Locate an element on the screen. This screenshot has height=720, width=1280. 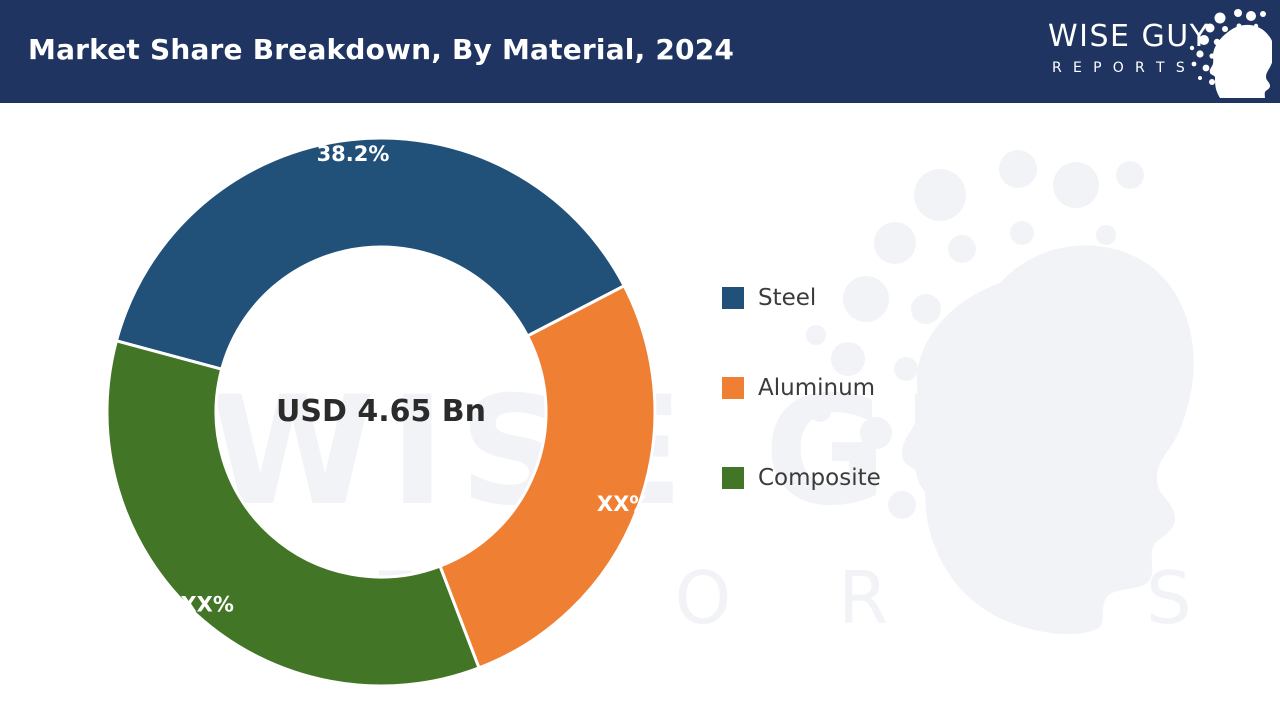
chart-legend: Steel Aluminum Composite is located at coordinates (872, 388).